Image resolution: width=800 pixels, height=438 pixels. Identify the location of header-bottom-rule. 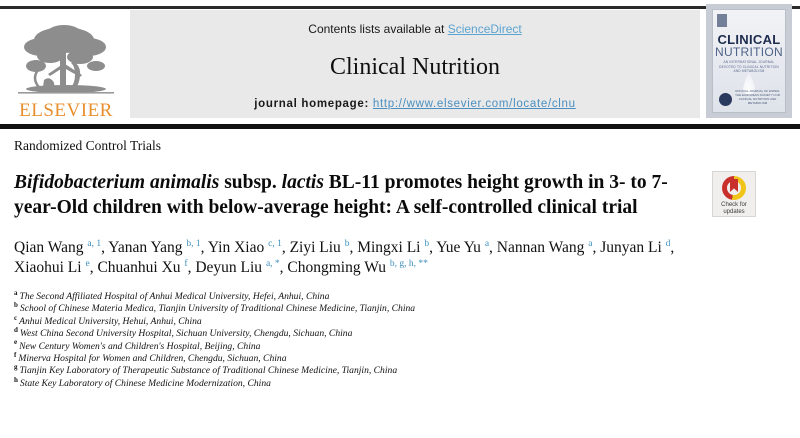
(400, 126).